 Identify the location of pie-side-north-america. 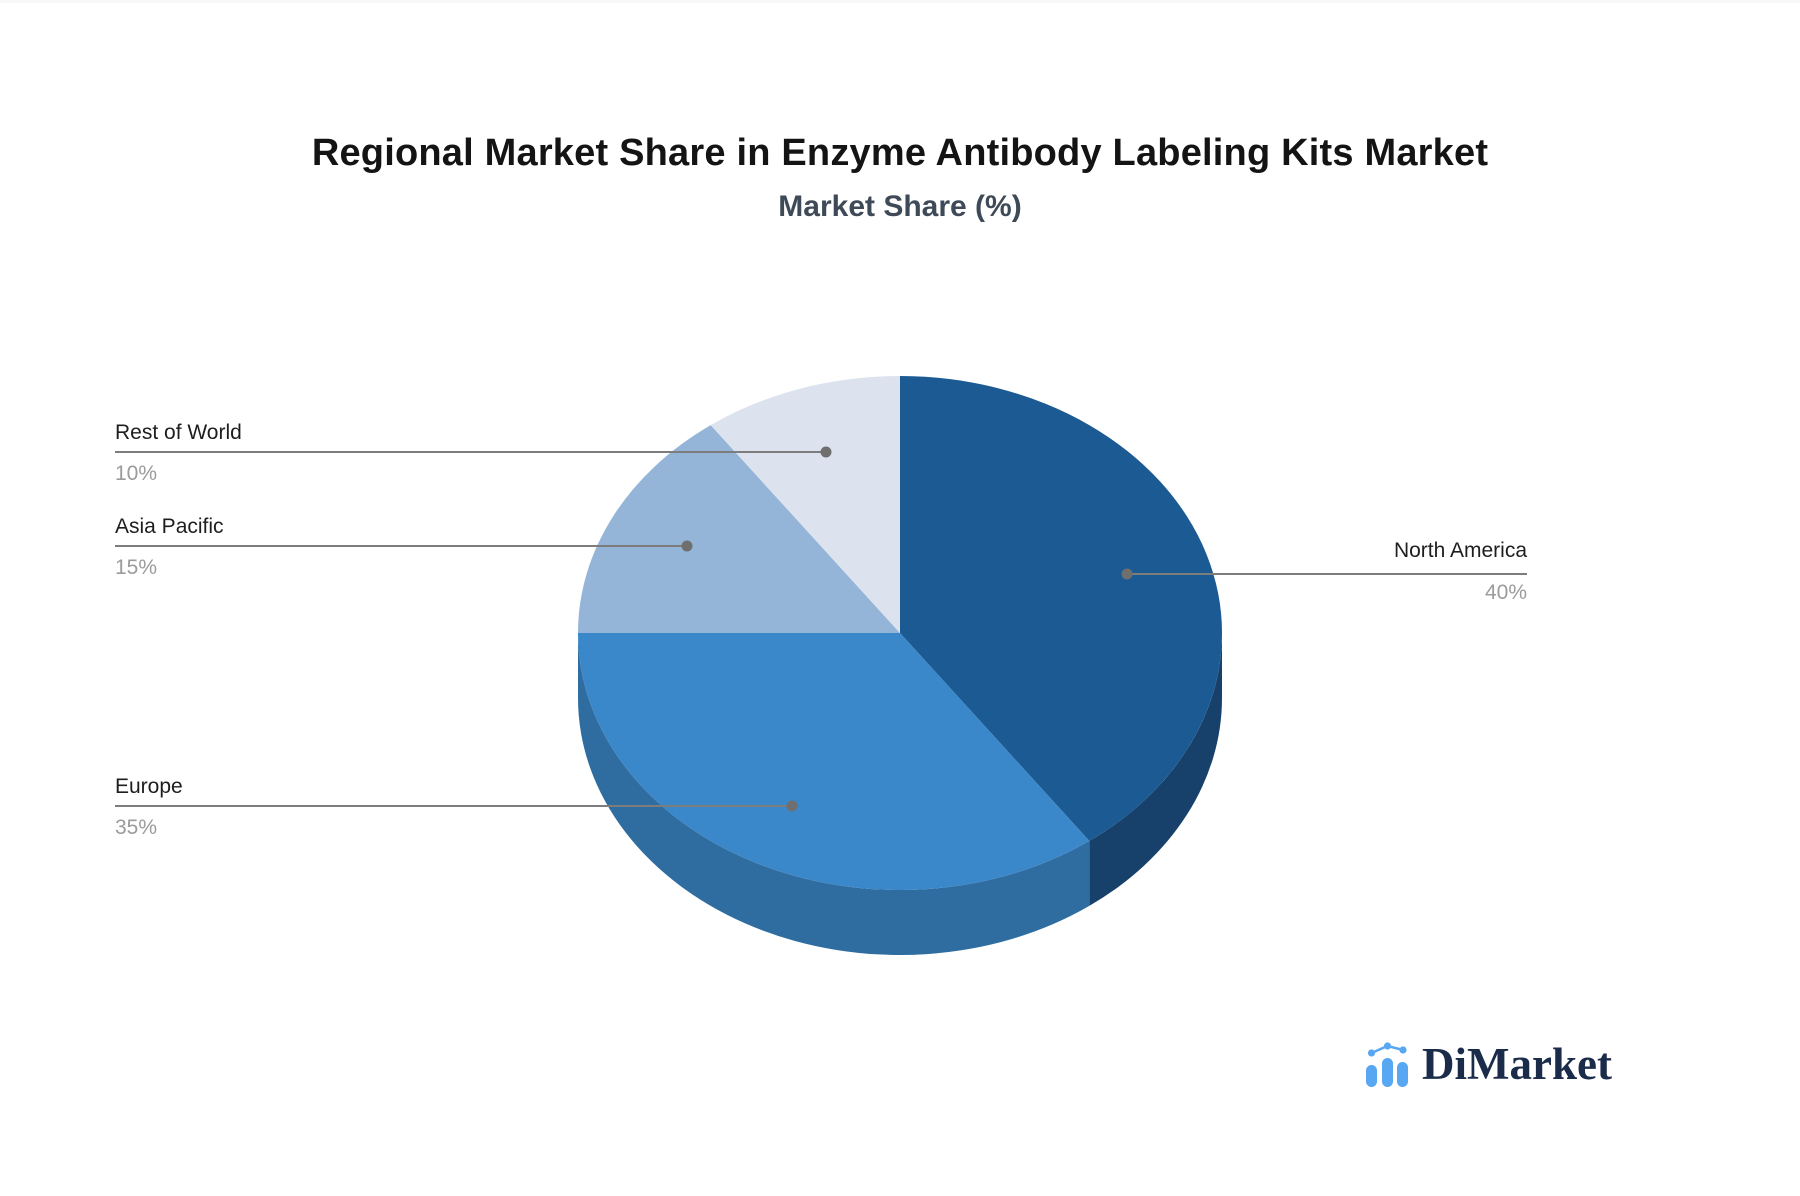
(1155, 769).